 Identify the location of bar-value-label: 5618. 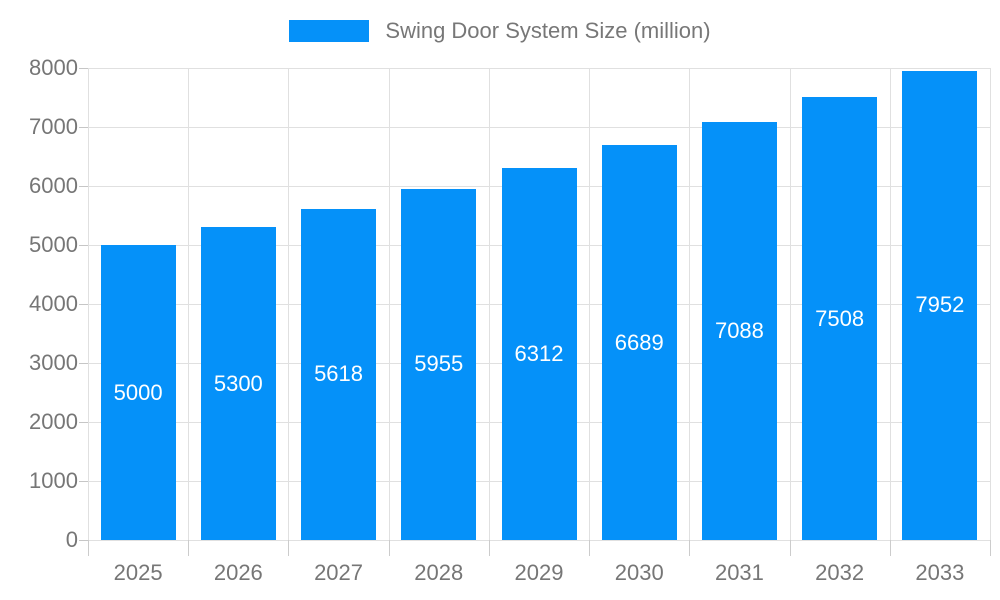
(339, 374).